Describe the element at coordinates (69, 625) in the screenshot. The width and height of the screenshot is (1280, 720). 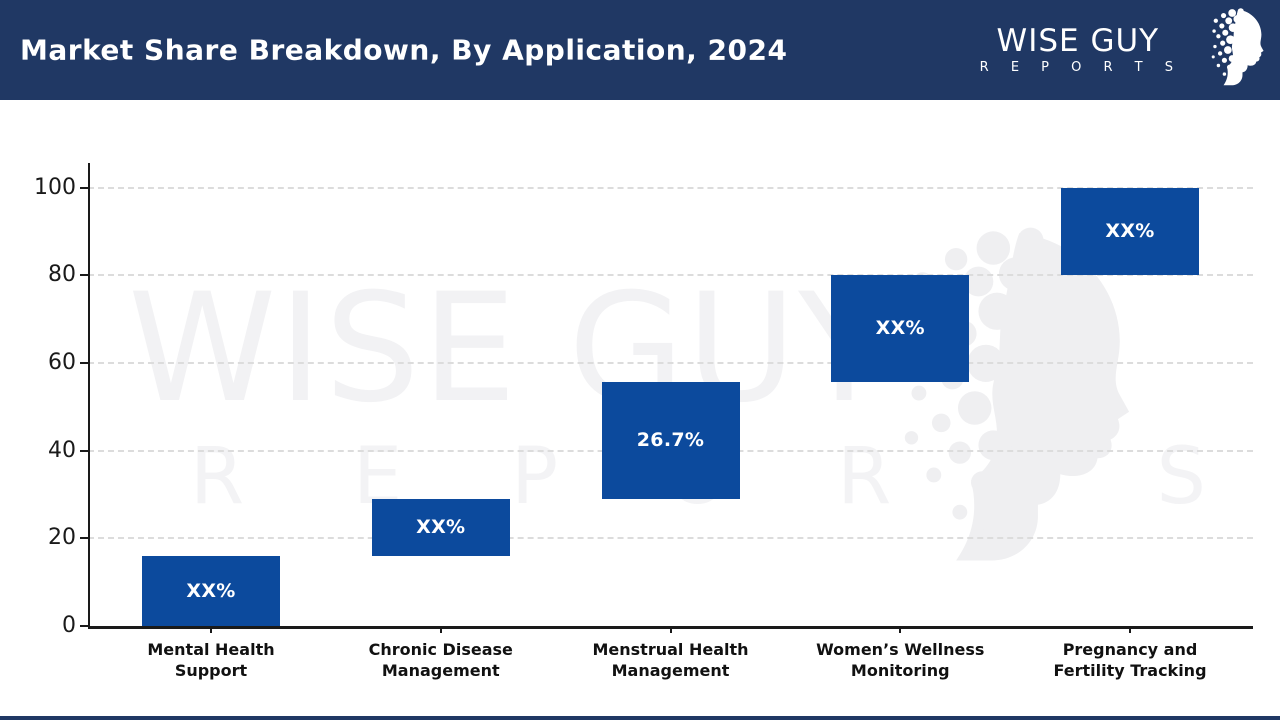
I see `y-tick-label-0: 0` at that location.